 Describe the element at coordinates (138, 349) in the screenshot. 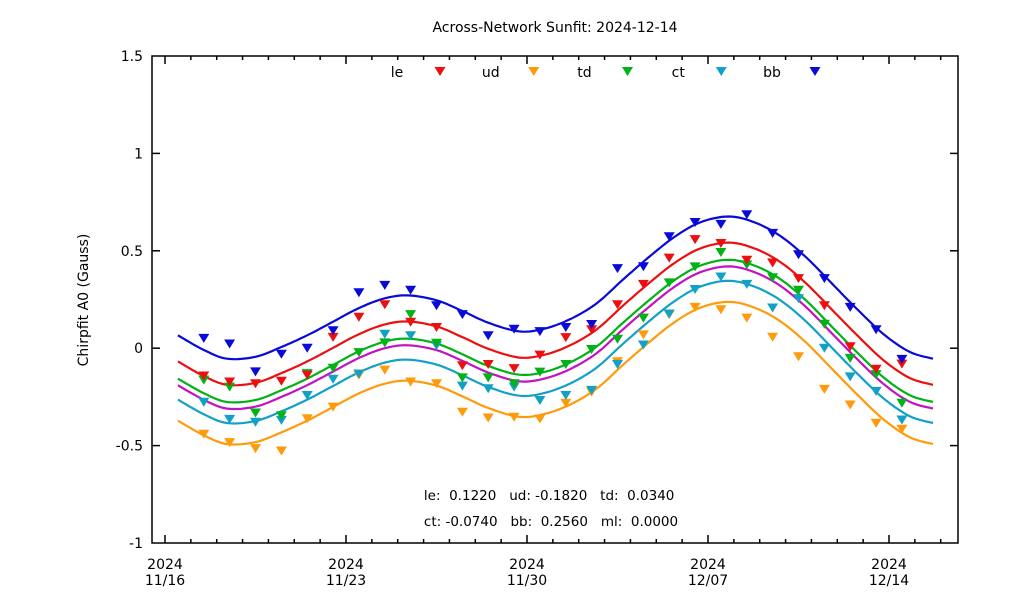

I see `y-tick-label: 0` at that location.